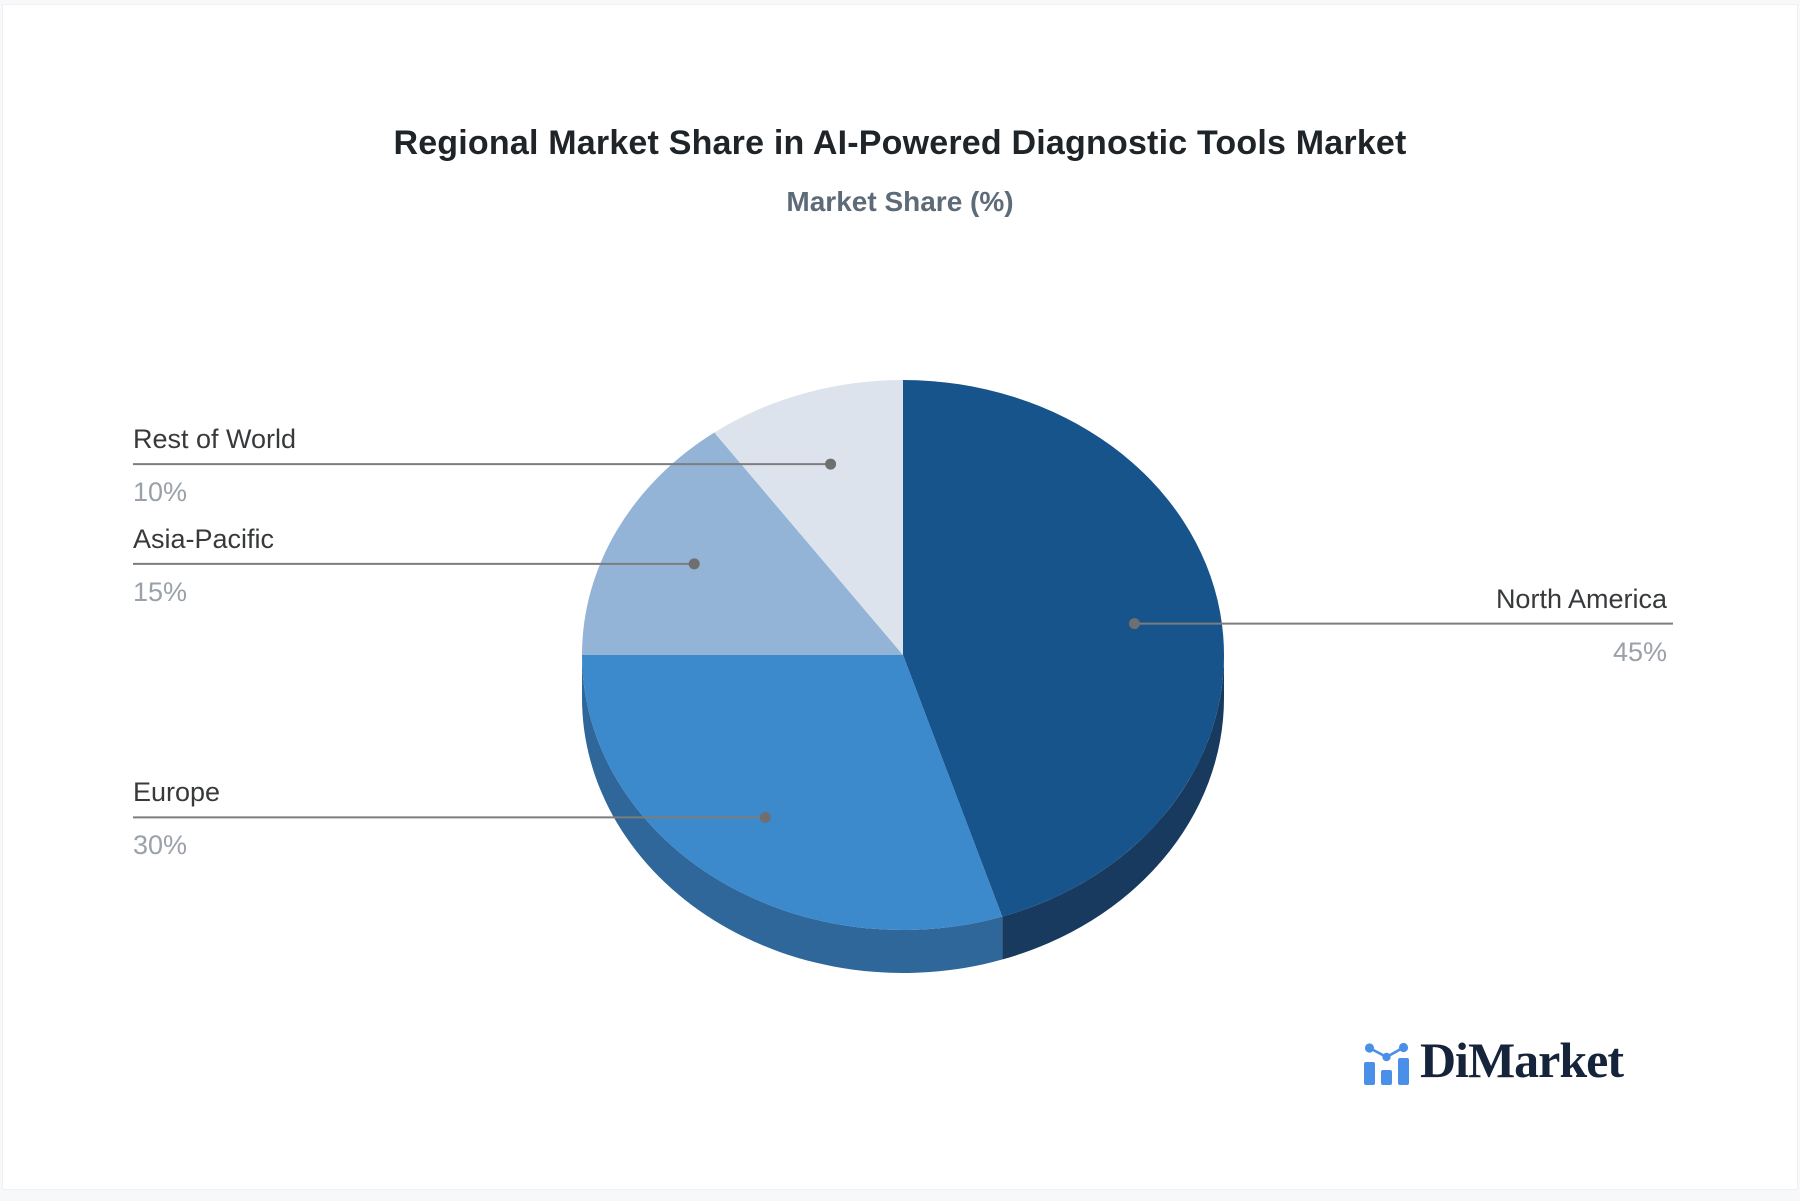  What do you see at coordinates (1639, 651) in the screenshot?
I see `slice-percent-north-america: 45%` at bounding box center [1639, 651].